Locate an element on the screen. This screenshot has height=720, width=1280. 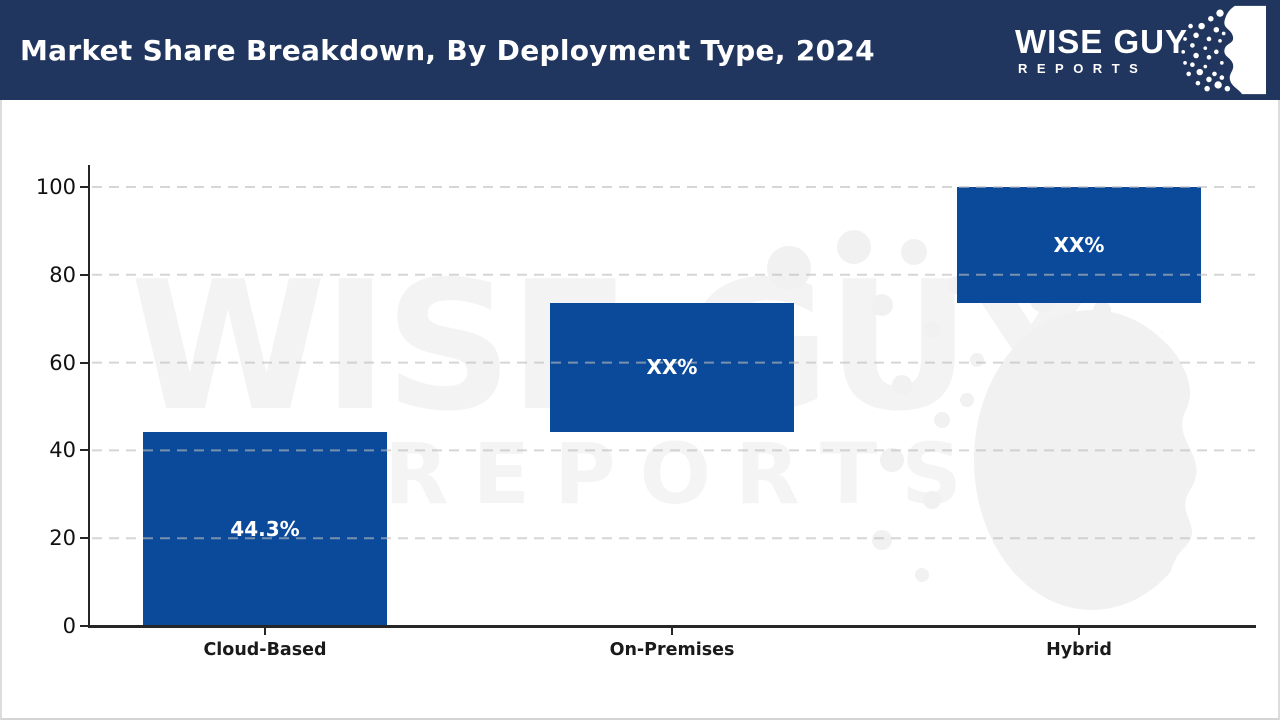
x-category-label: On-Premises is located at coordinates (672, 650).